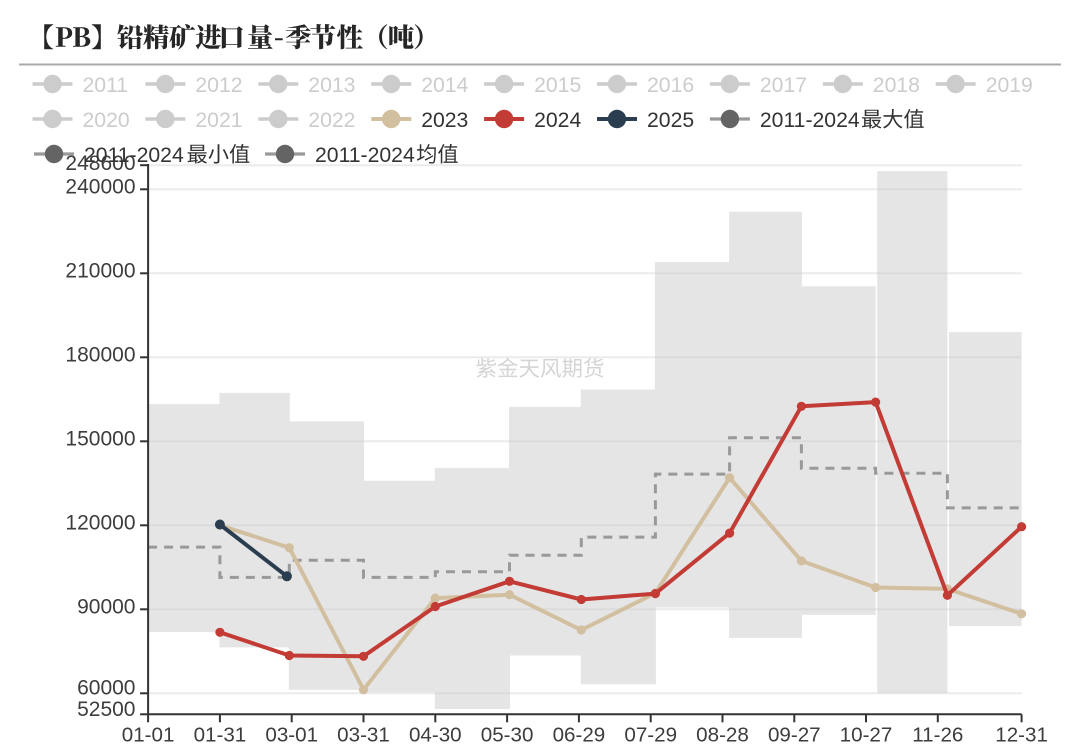 The height and width of the screenshot is (754, 1080). What do you see at coordinates (557, 120) in the screenshot?
I see `svg-text: 2024` at bounding box center [557, 120].